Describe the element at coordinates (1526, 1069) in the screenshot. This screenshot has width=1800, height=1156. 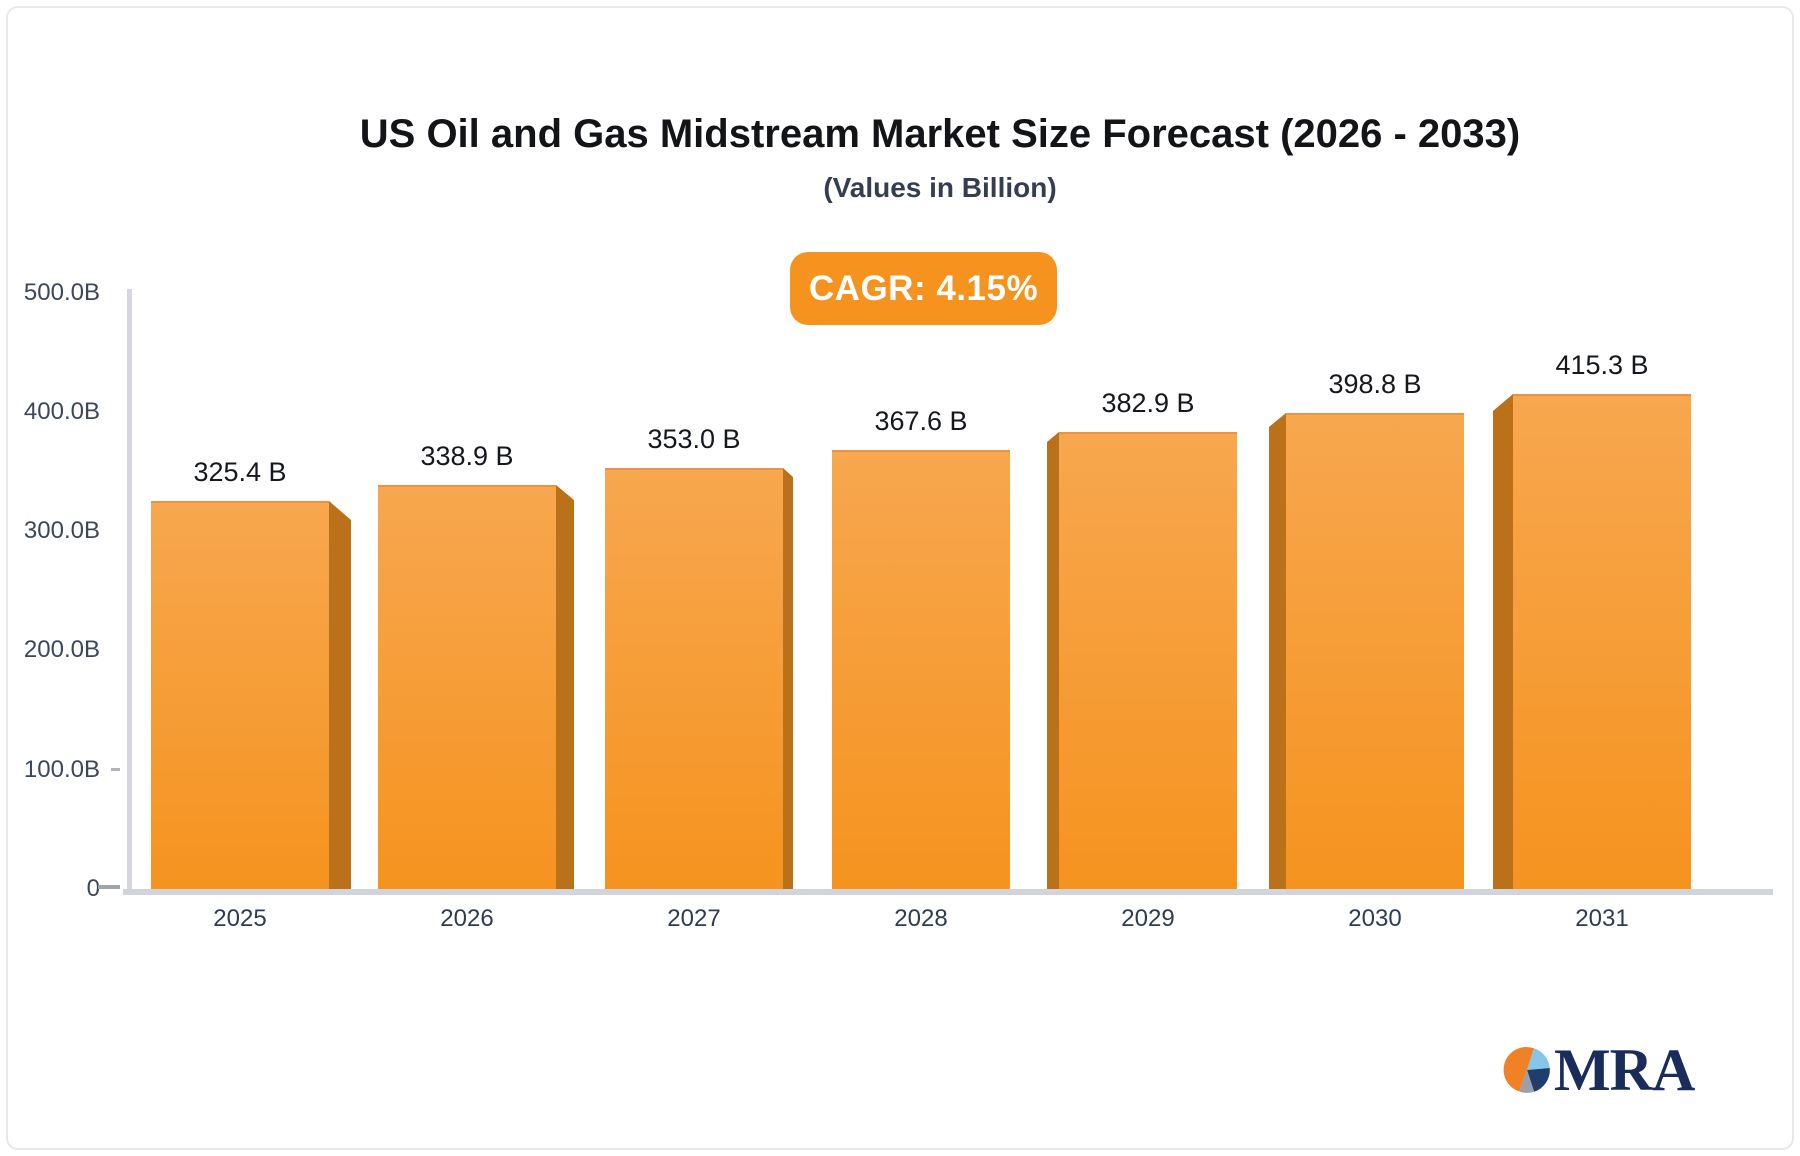
I see `pie-chart-logo-icon` at that location.